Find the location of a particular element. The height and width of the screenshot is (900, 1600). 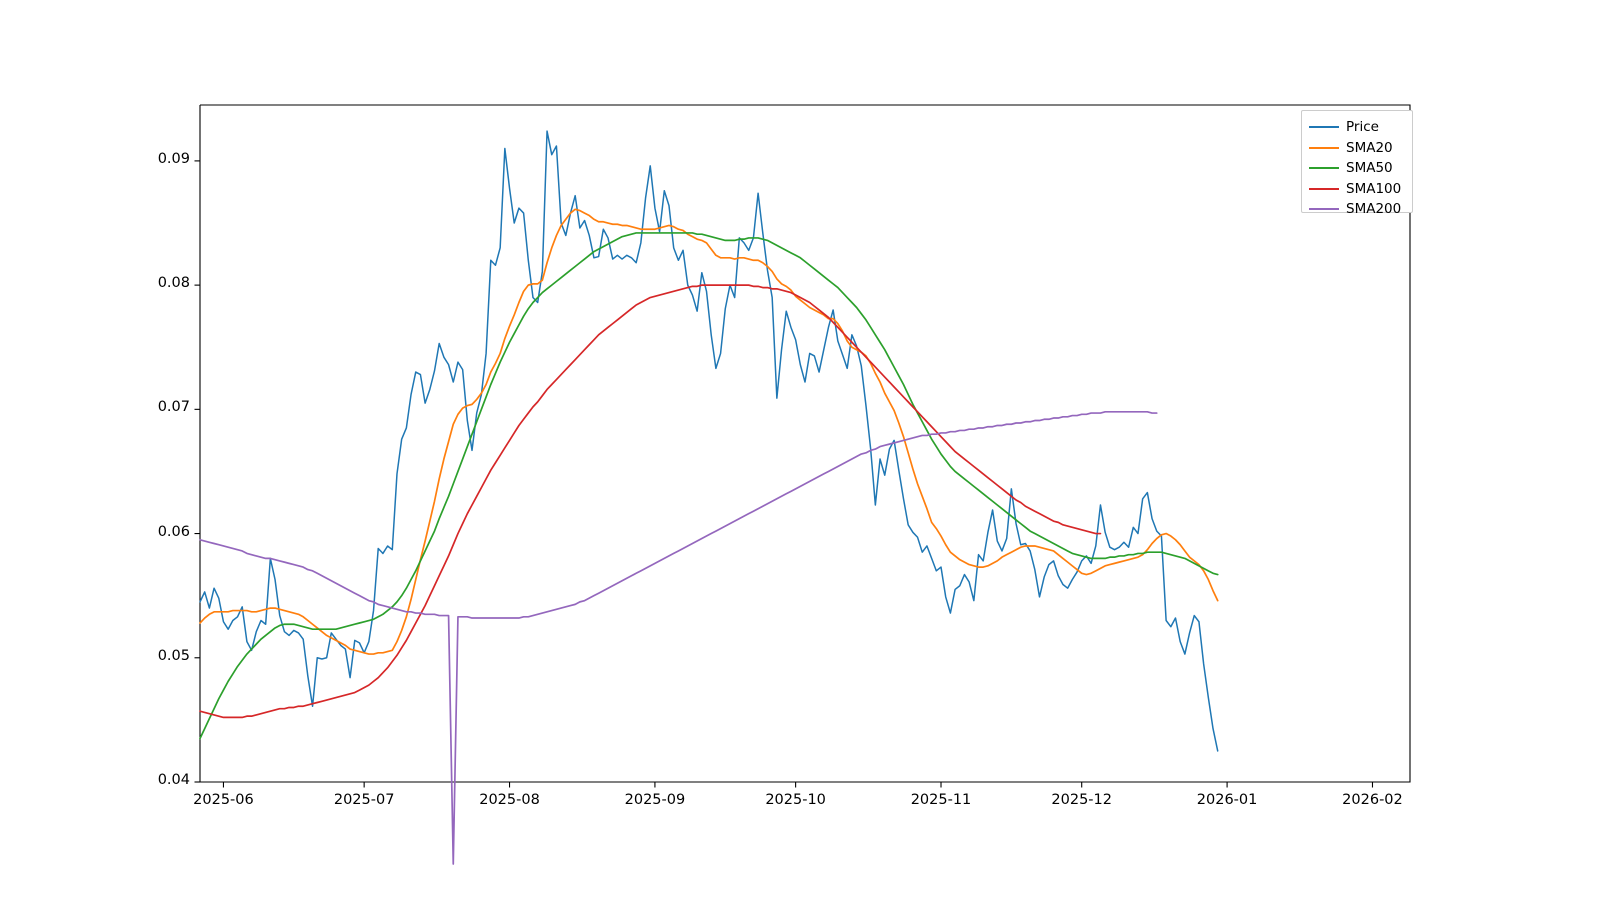

legend-swatch-sma200 is located at coordinates (1324, 209).